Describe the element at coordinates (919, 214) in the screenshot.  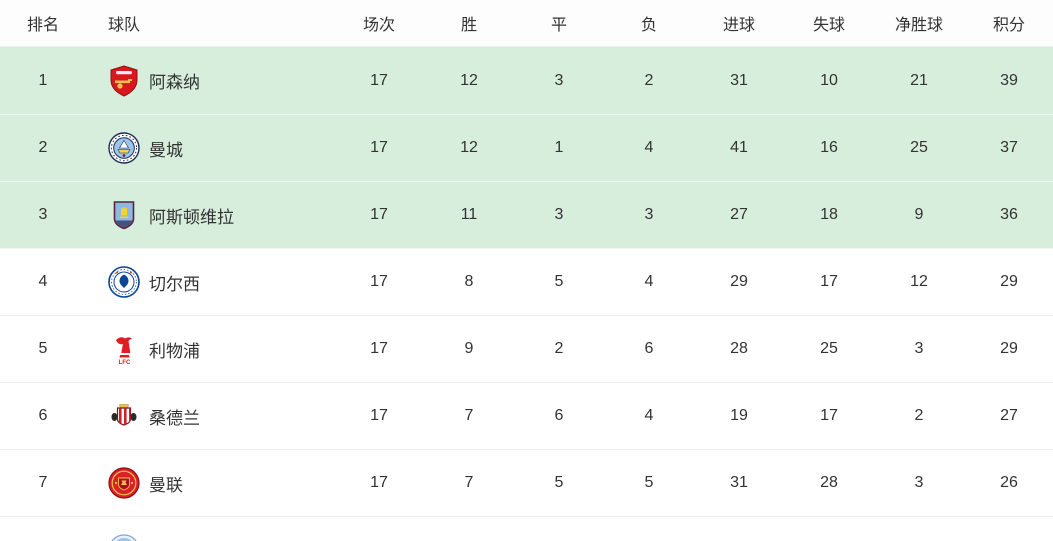
I see `goal-diff-value: 9` at that location.